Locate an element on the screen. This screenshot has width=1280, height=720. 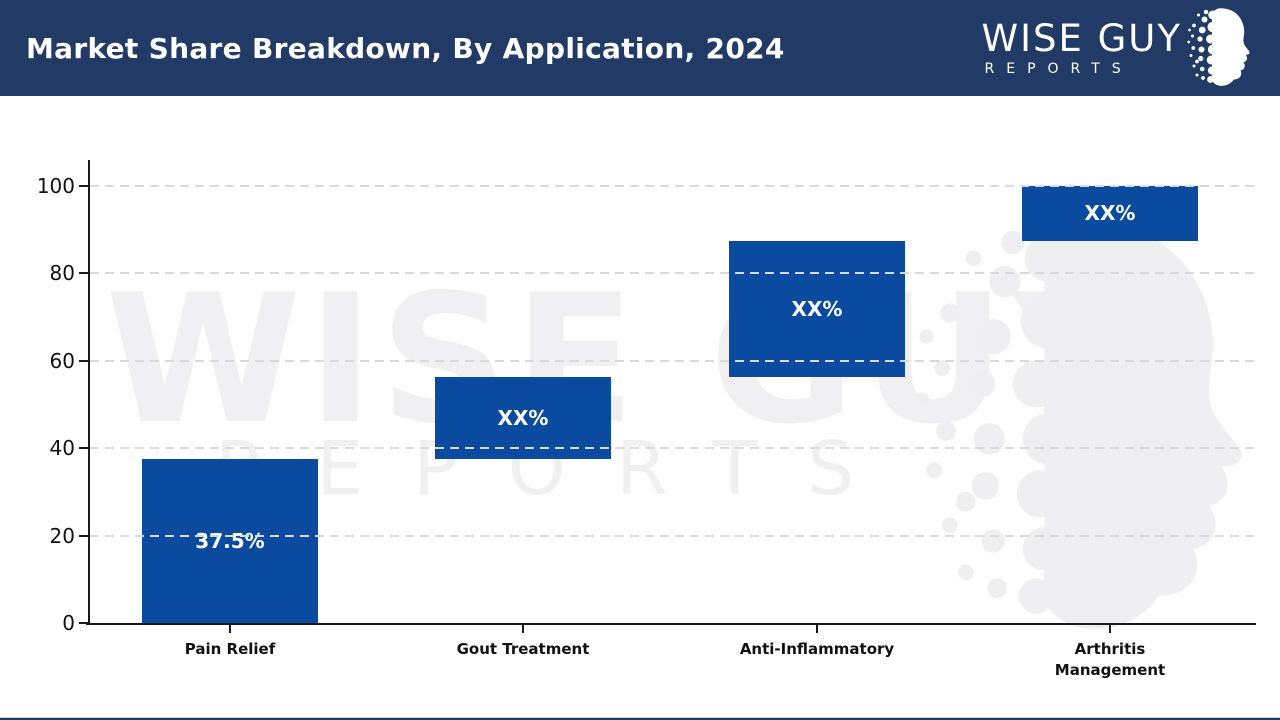
gridline-y20 is located at coordinates (673, 535).